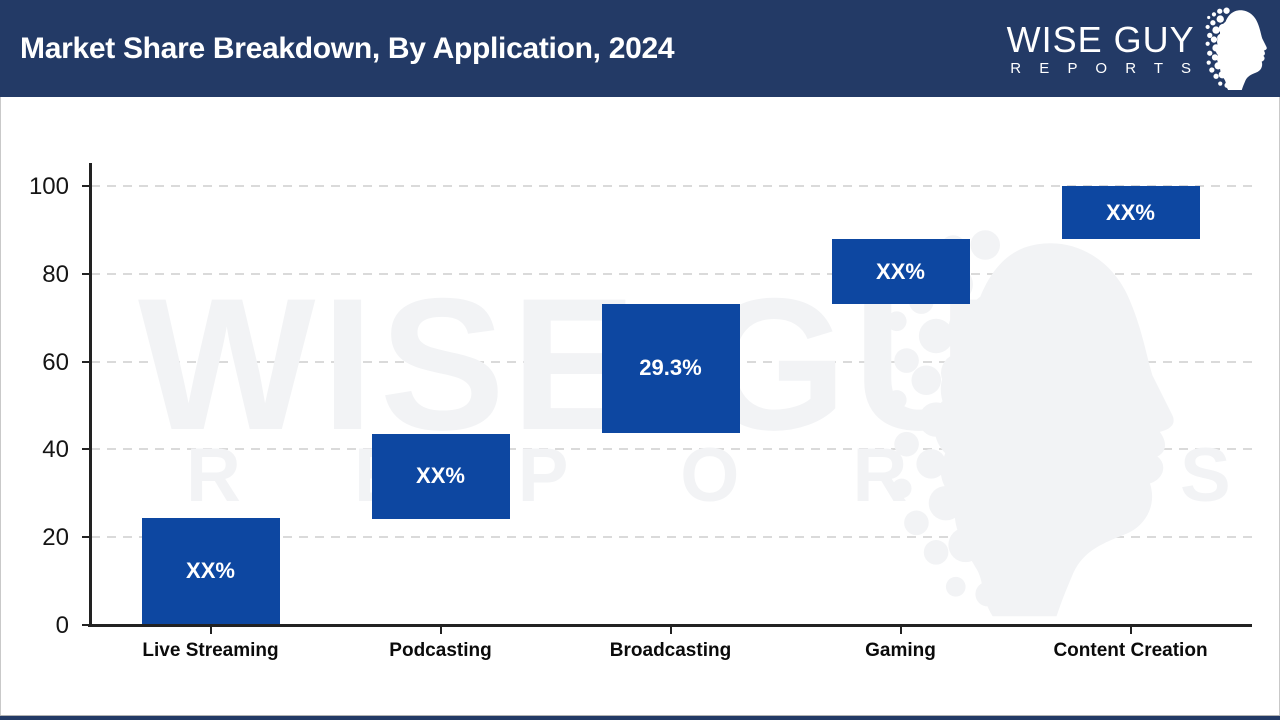 The height and width of the screenshot is (720, 1280). I want to click on bar-value-label: 29.3%, so click(670, 368).